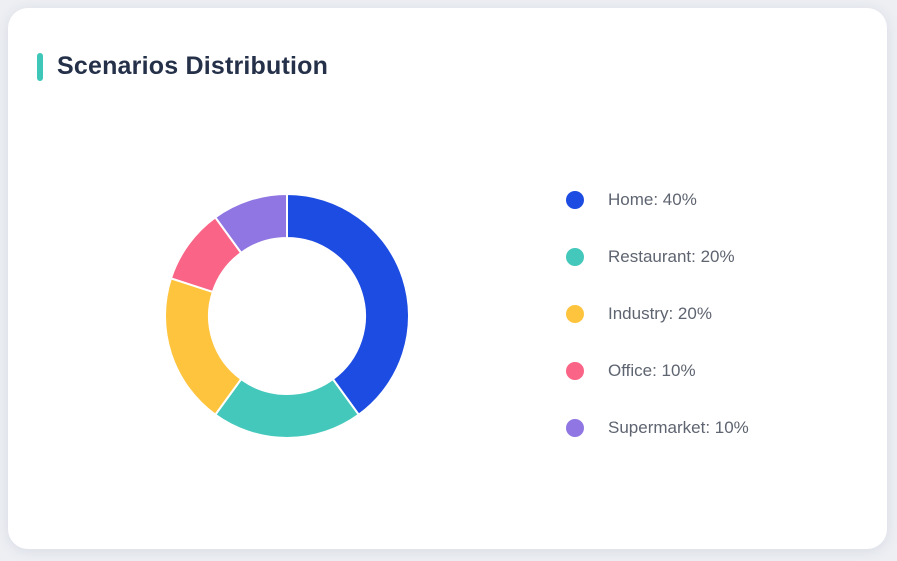  I want to click on legend-label-supermarket: Supermarket: 10%, so click(678, 427).